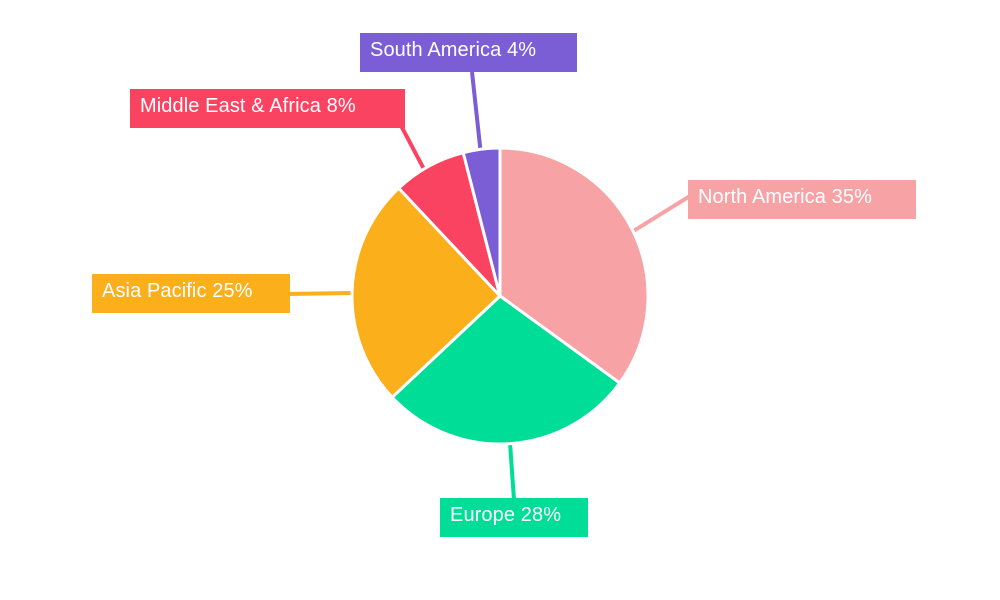  Describe the element at coordinates (481, 222) in the screenshot. I see `pie-slice-south-america` at that location.